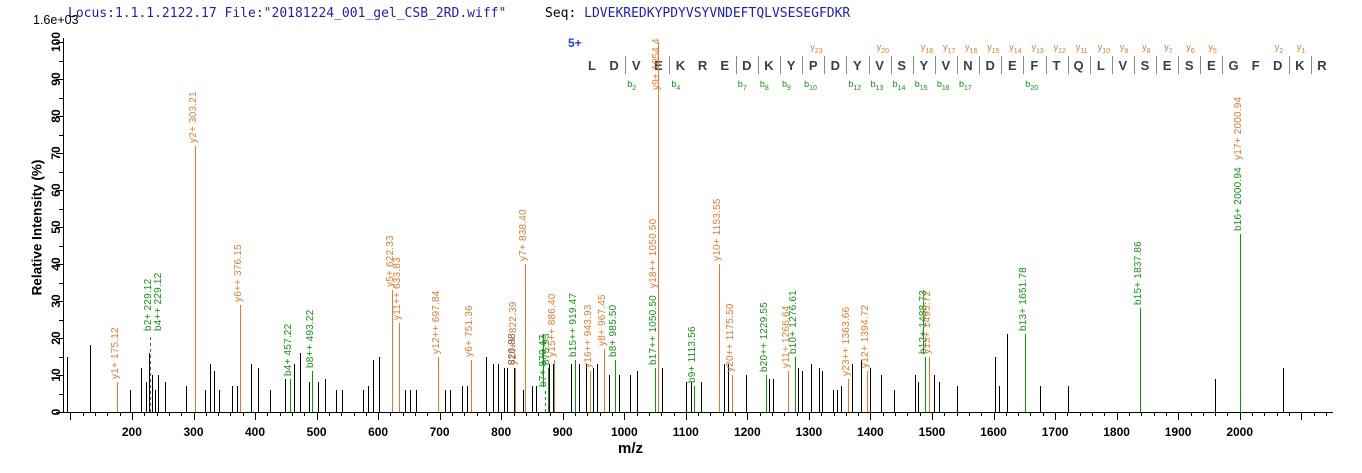 Image resolution: width=1362 pixels, height=473 pixels. I want to click on ladder-y-ion-label: y15, so click(993, 48).